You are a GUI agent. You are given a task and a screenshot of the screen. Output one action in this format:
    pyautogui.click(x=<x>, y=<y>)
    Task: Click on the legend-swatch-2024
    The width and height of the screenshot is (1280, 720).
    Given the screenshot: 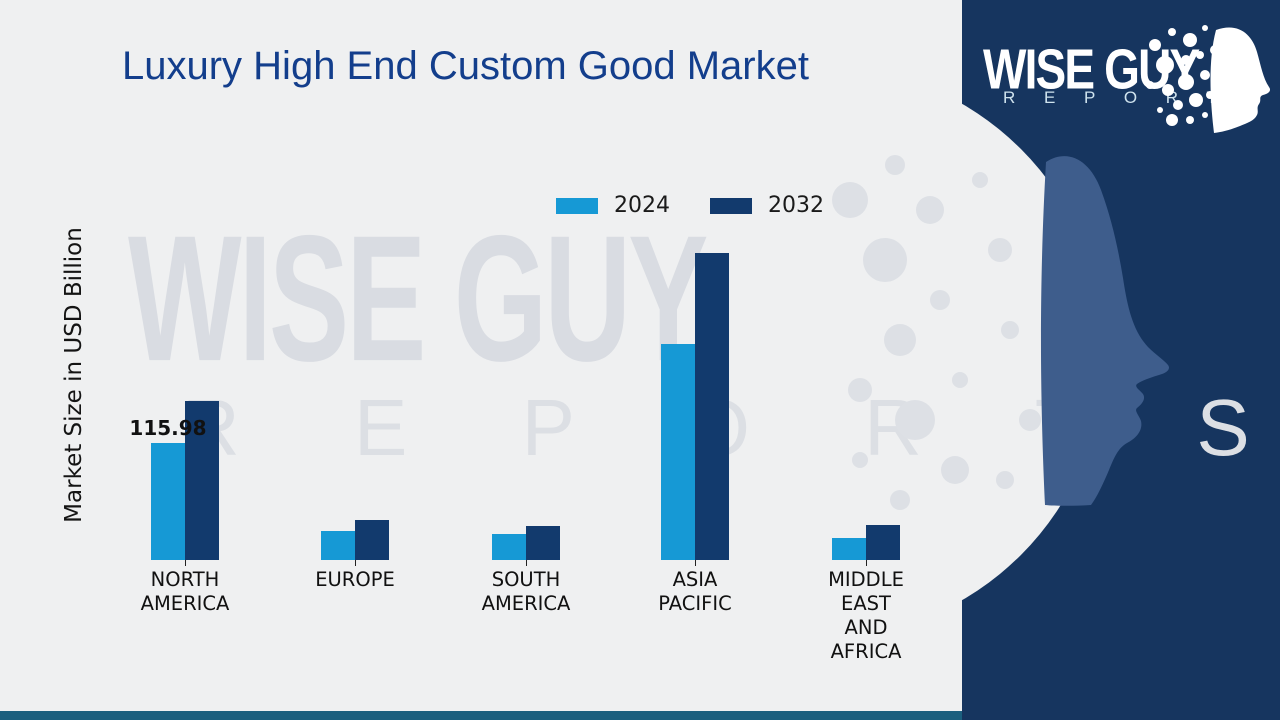 What is the action you would take?
    pyautogui.click(x=577, y=206)
    